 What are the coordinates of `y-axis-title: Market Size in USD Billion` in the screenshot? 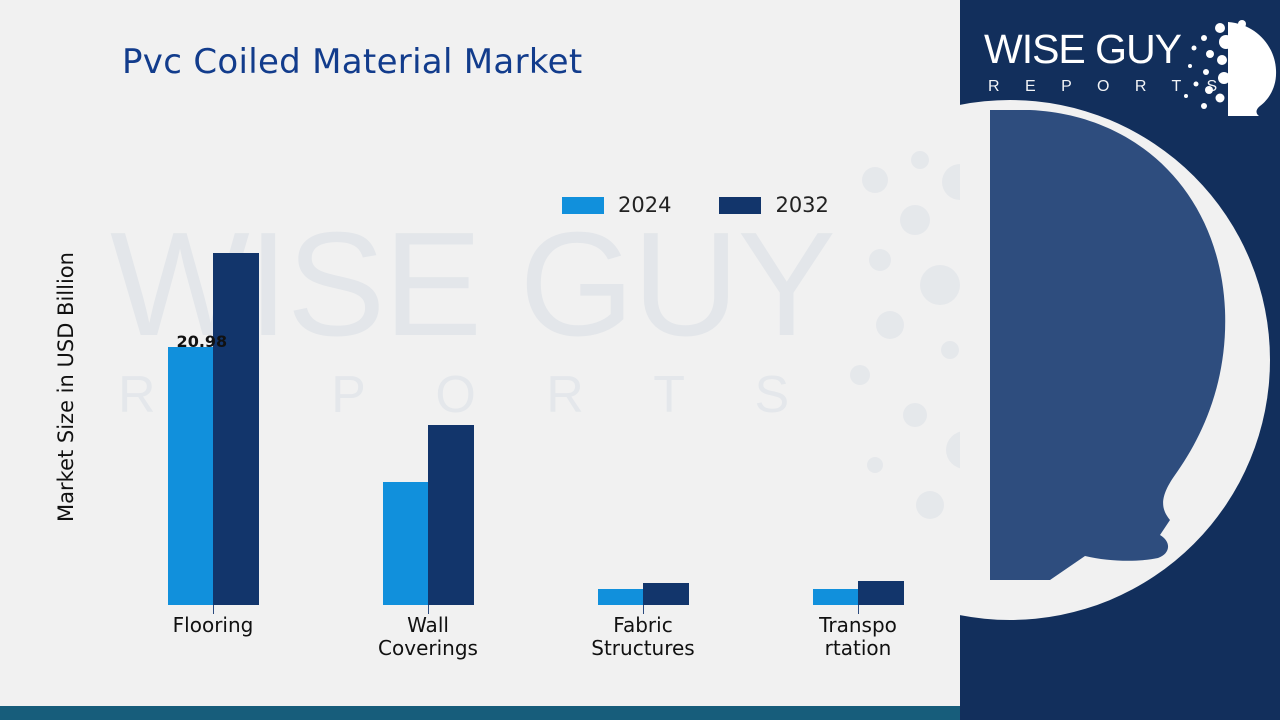 It's located at (66, 387).